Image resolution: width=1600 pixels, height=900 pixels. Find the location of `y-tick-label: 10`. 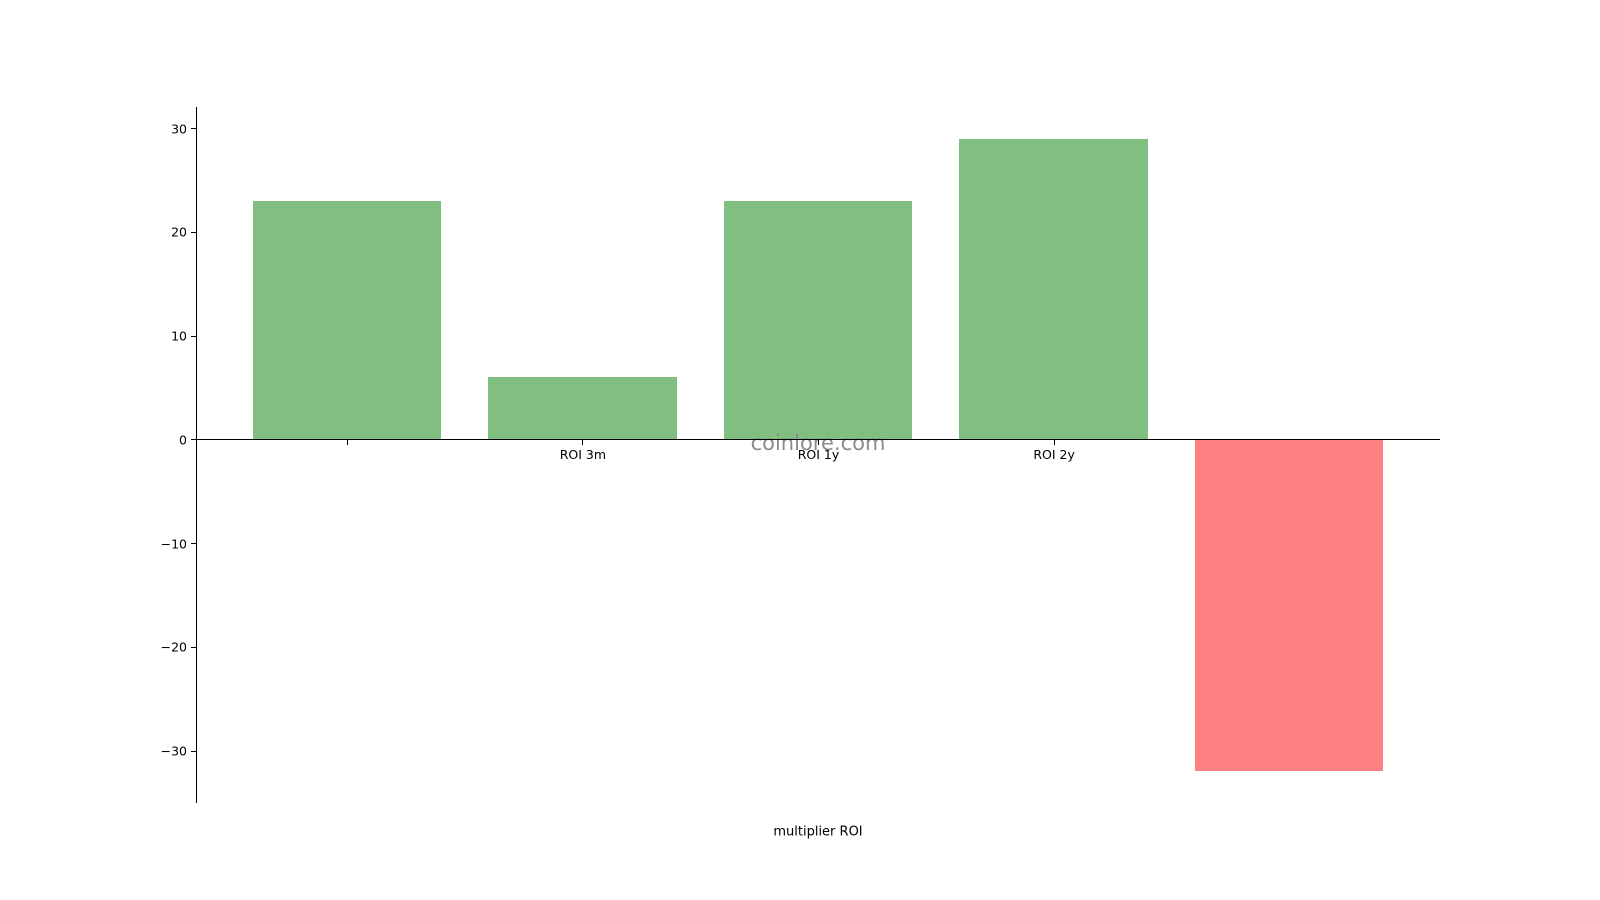

y-tick-label: 10 is located at coordinates (179, 336).